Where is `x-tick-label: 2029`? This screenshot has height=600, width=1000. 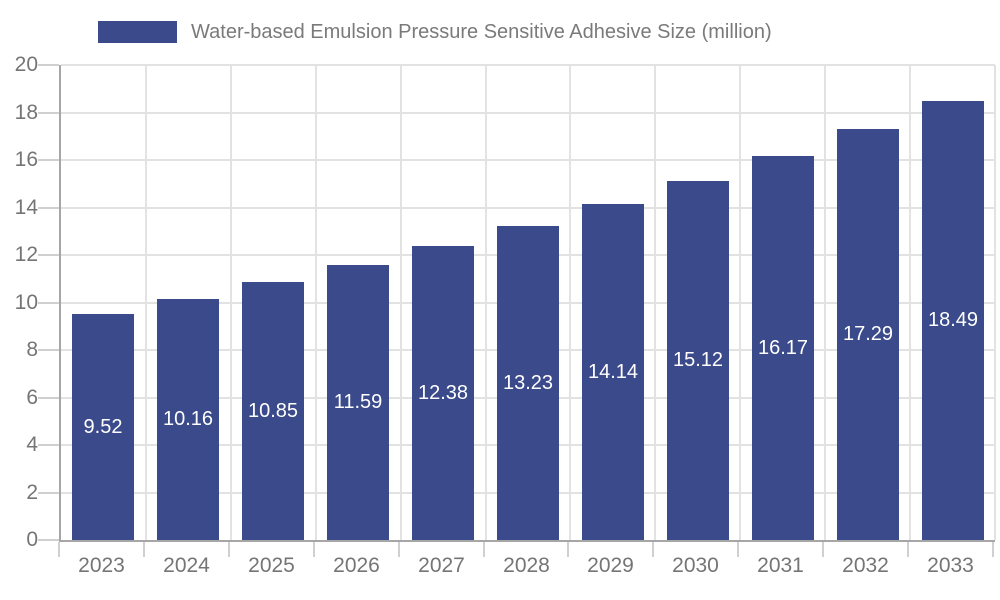
x-tick-label: 2029 is located at coordinates (610, 565).